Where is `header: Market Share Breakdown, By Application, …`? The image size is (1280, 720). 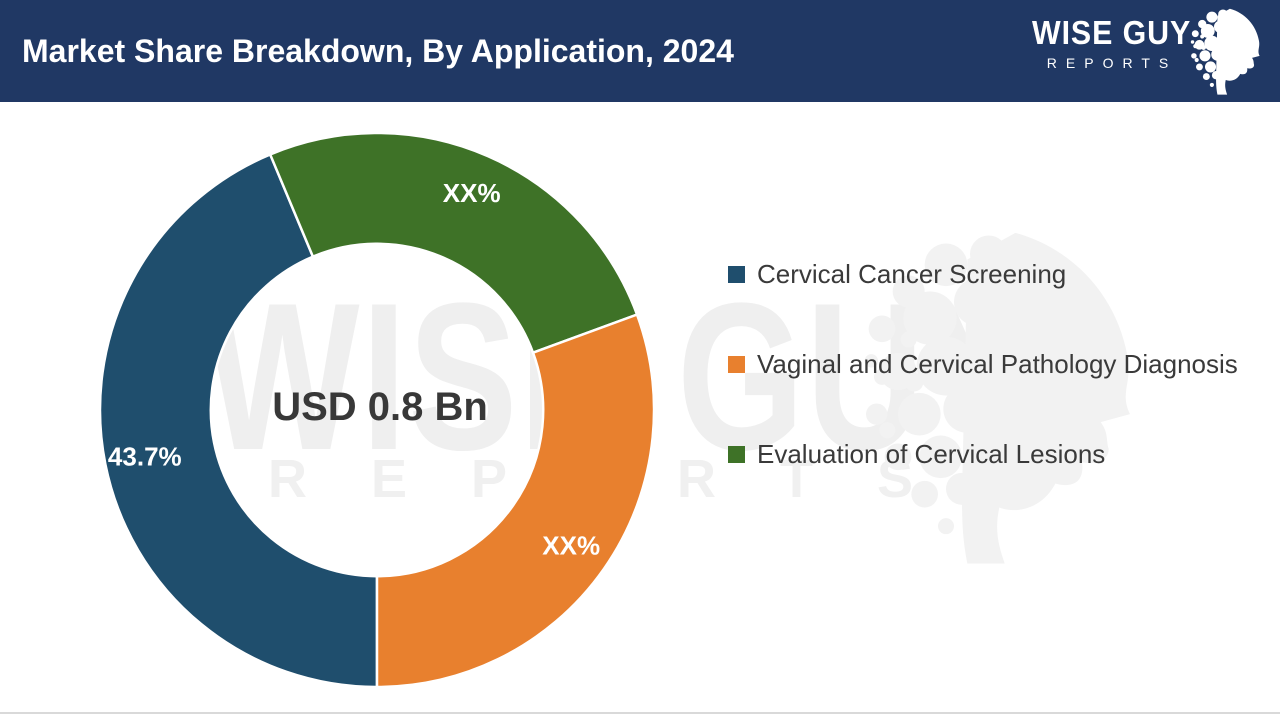
header: Market Share Breakdown, By Application, … is located at coordinates (640, 51).